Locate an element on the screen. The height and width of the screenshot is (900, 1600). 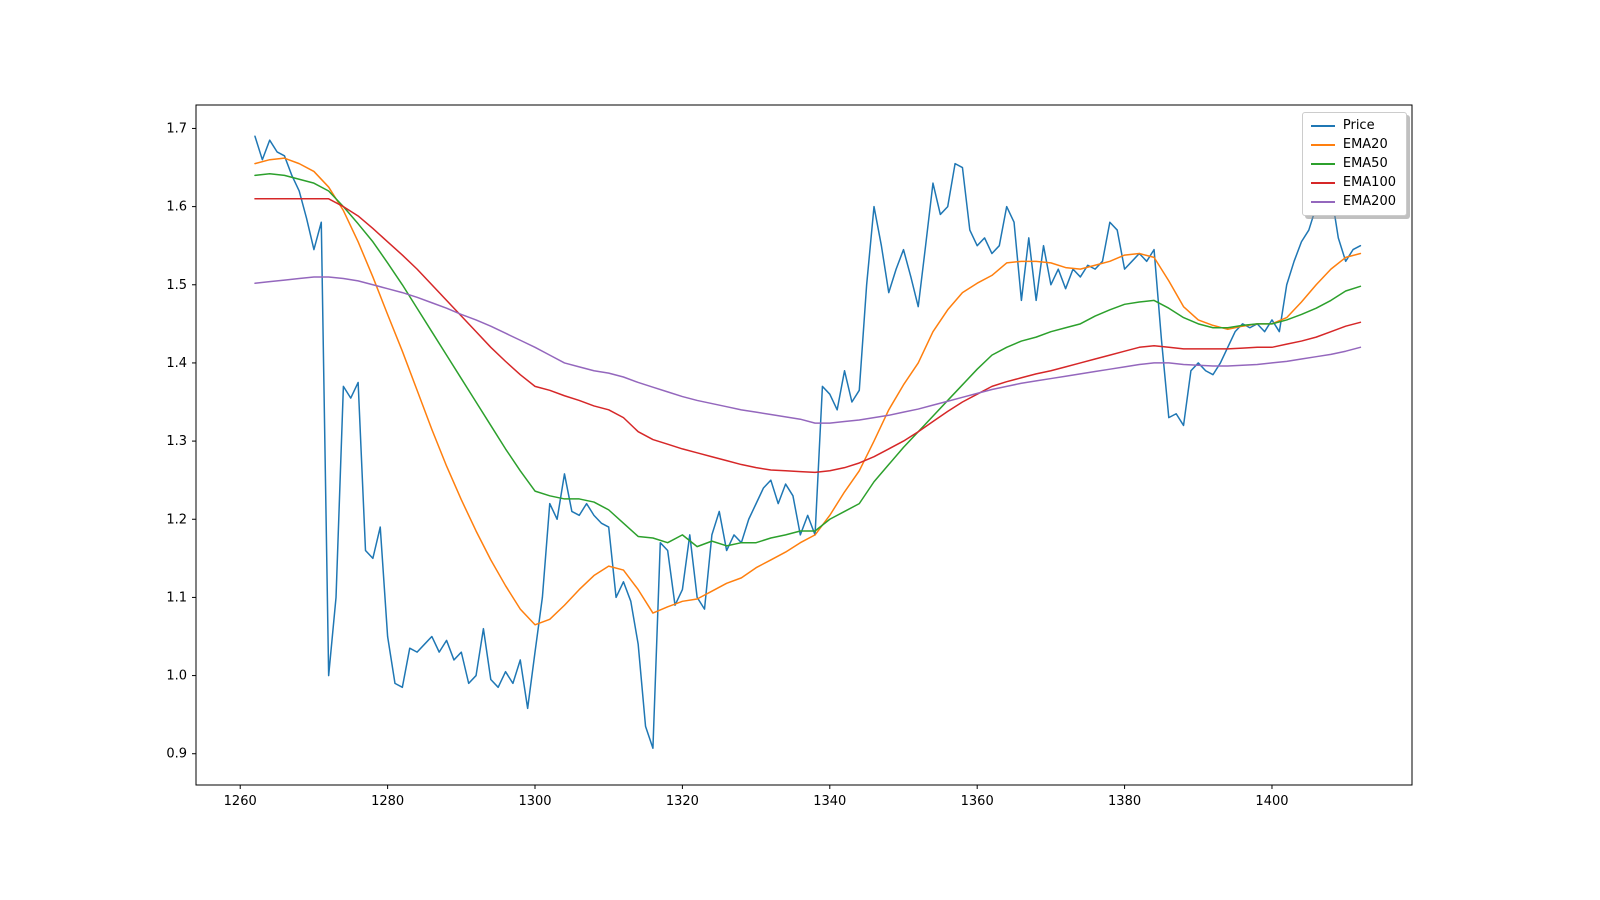
y-tick-label: 0.9 is located at coordinates (176, 754).